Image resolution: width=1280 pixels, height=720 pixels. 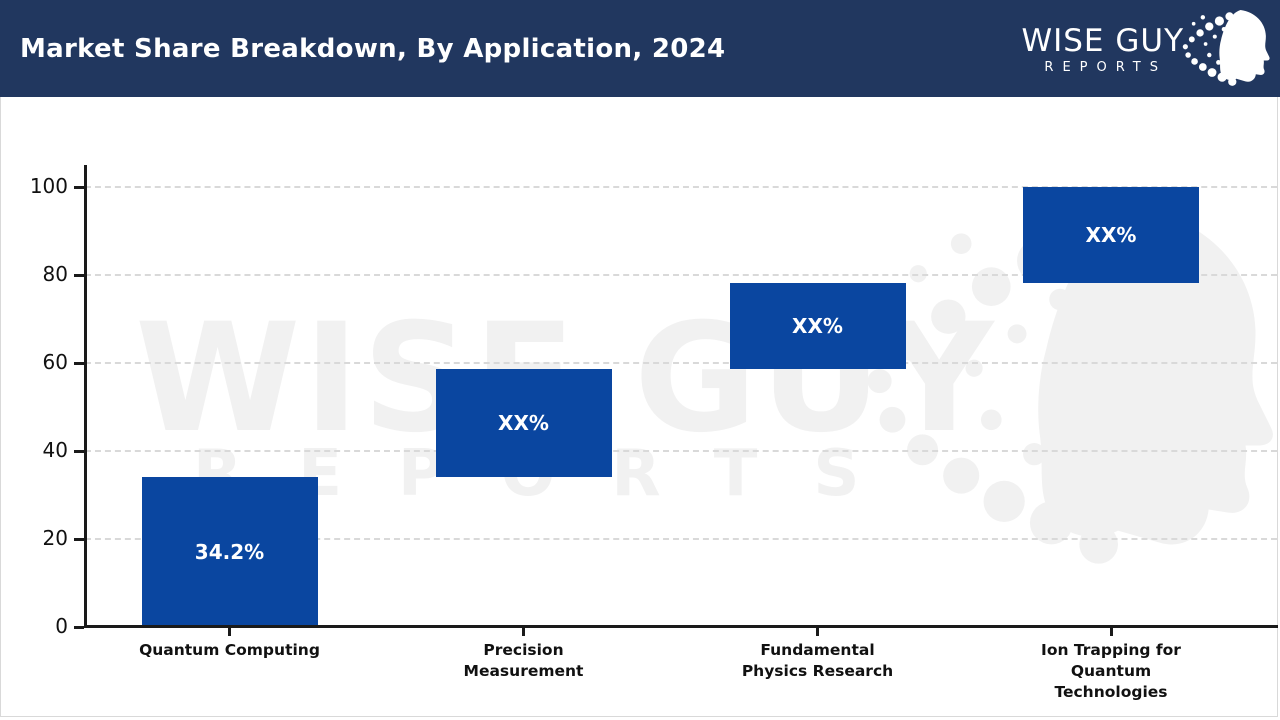 I want to click on wiseguy-logo: WISE GUY REPORTS, so click(x=1145, y=49).